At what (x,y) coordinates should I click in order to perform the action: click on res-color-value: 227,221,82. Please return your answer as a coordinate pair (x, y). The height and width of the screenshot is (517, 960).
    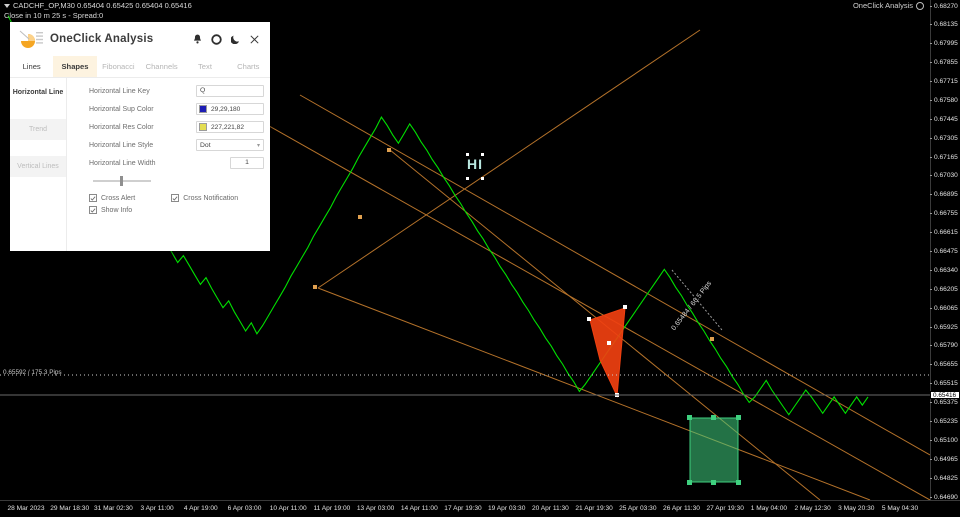
    Looking at the image, I should click on (228, 127).